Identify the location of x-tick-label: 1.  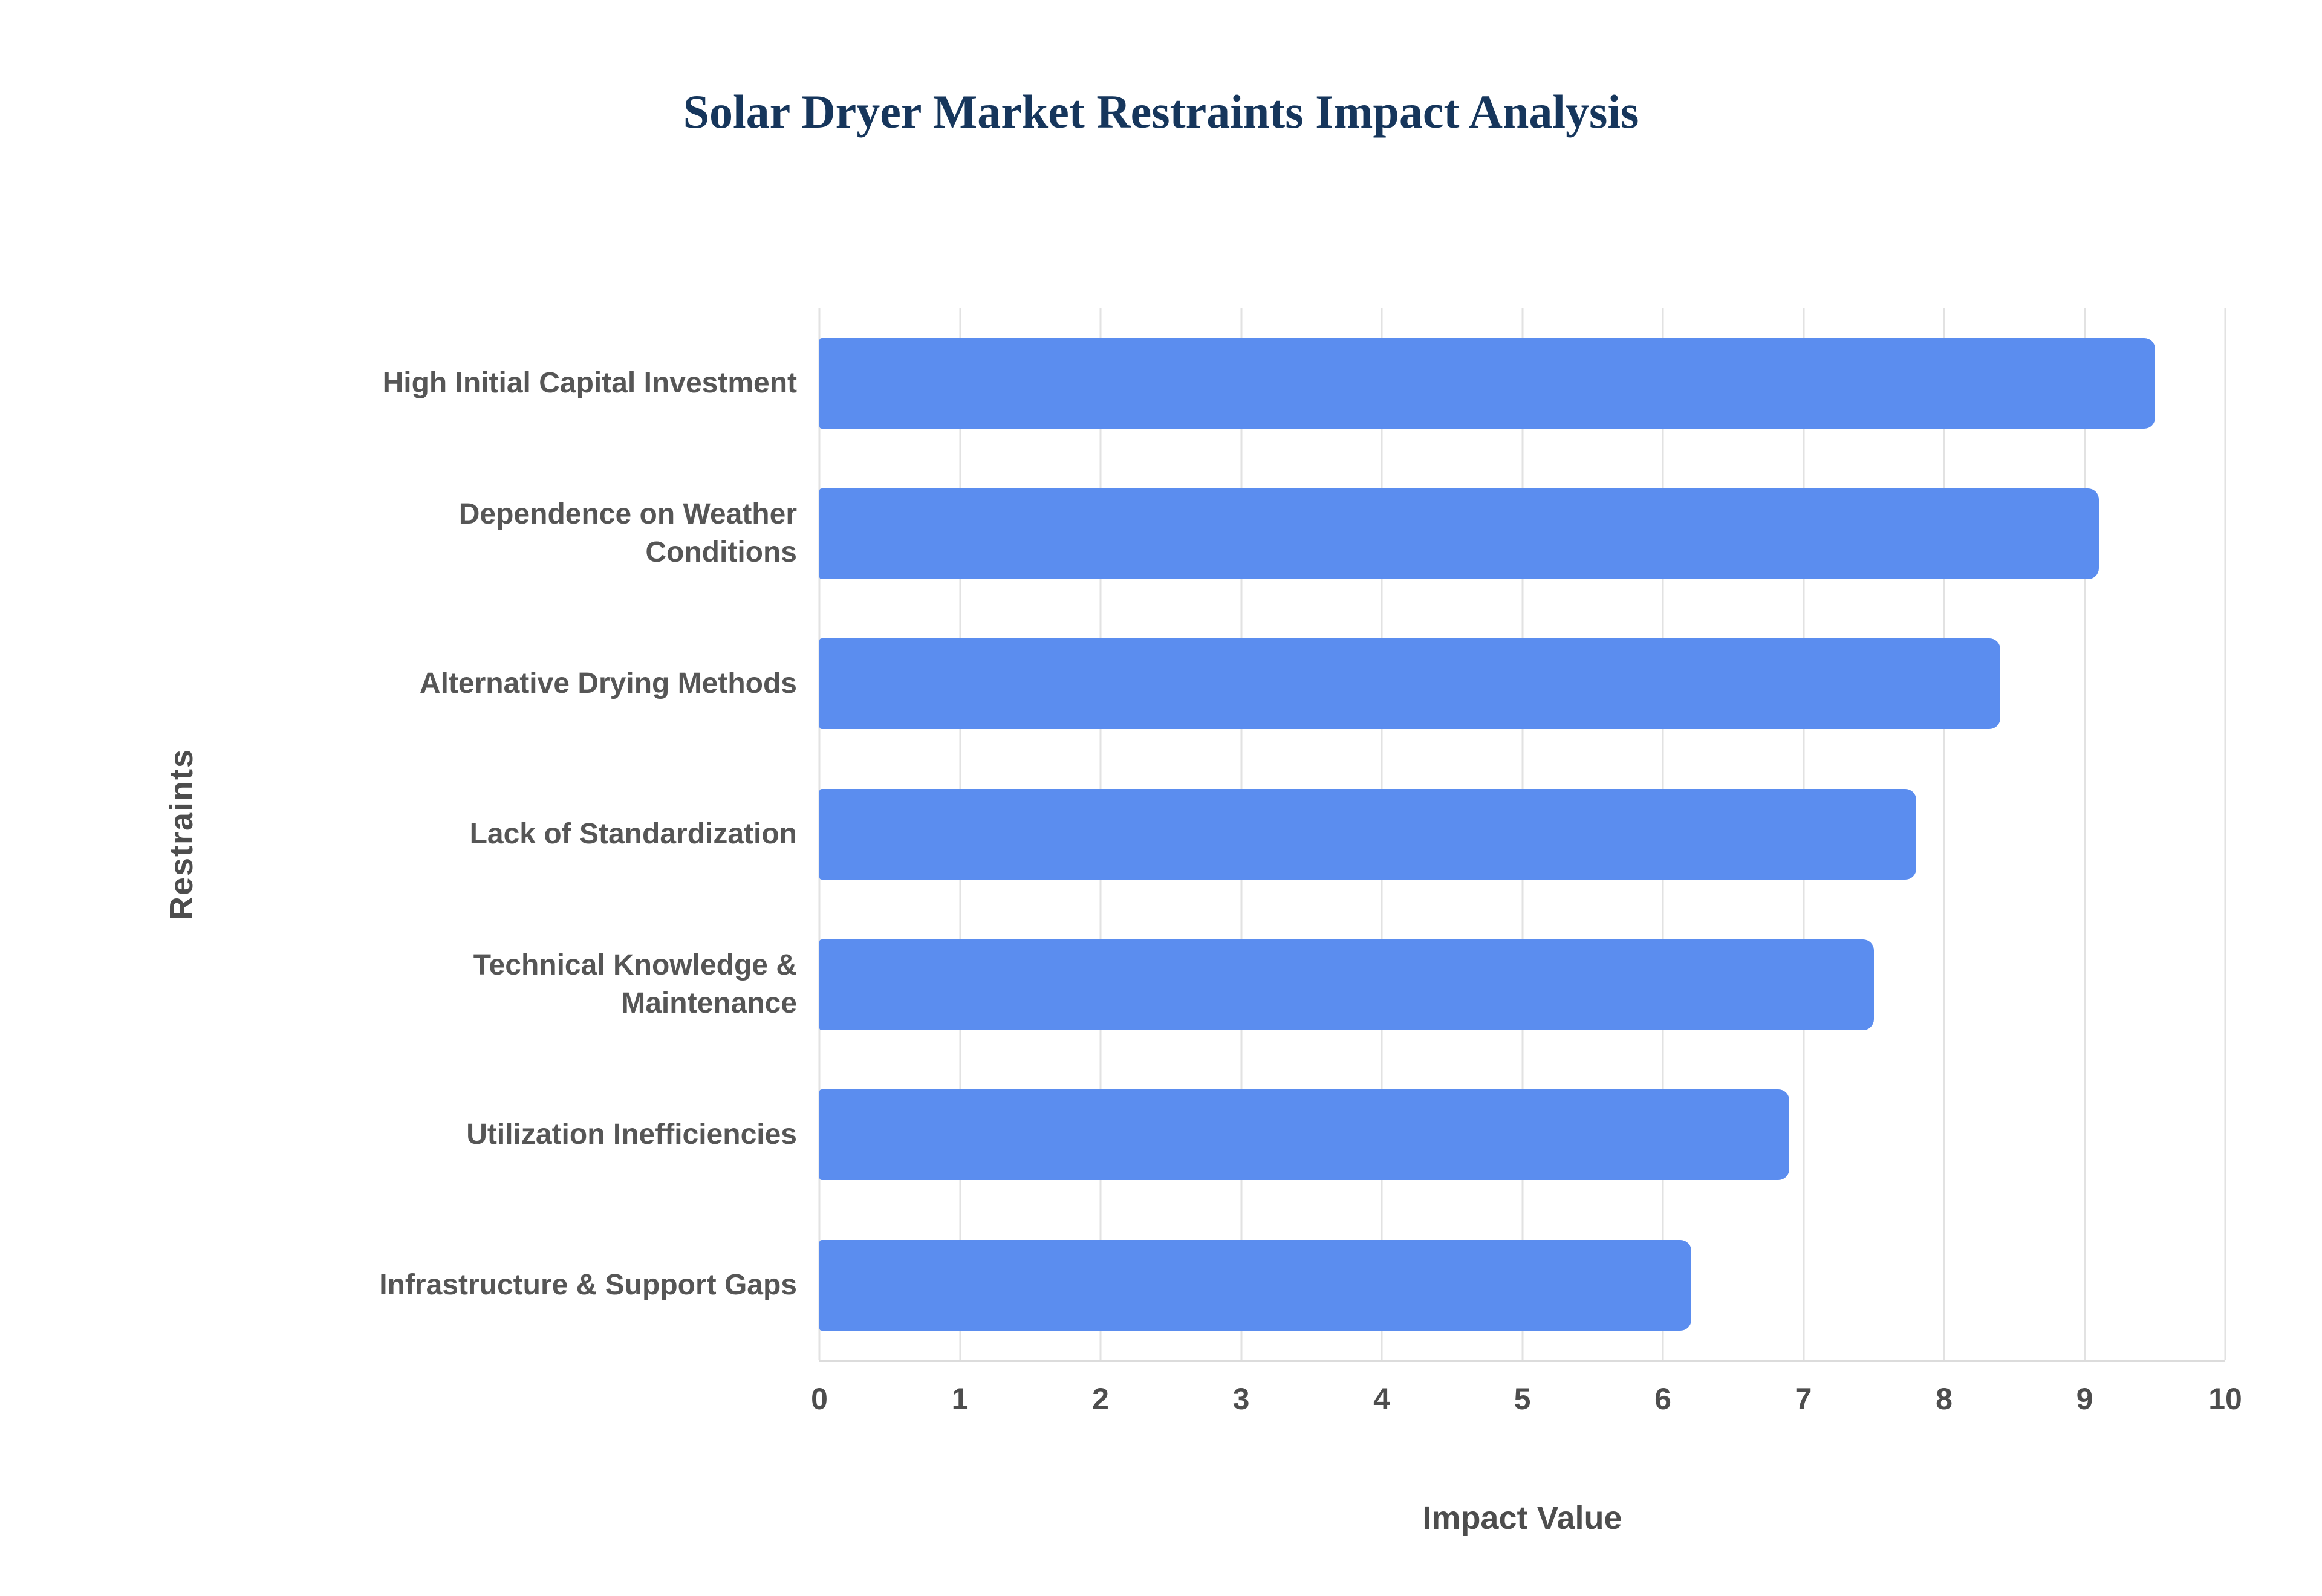
(960, 1399).